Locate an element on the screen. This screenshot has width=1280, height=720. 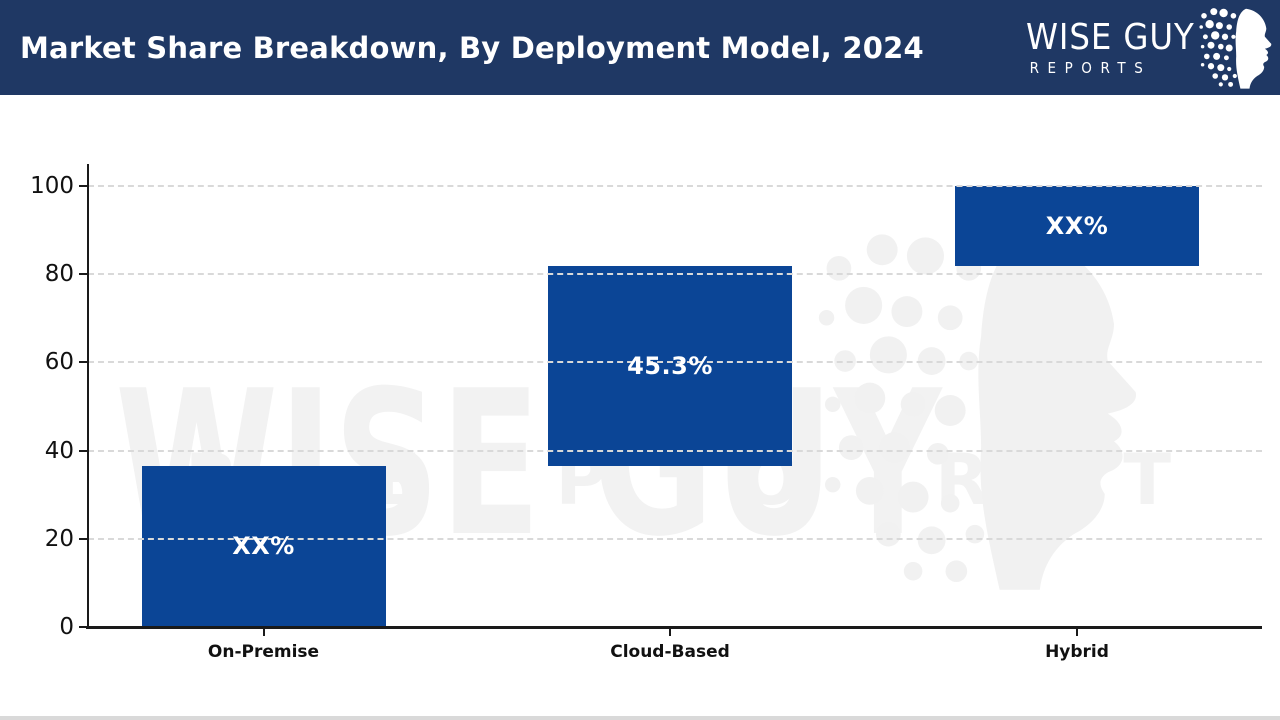
watermark-head-icon is located at coordinates (977, 412).